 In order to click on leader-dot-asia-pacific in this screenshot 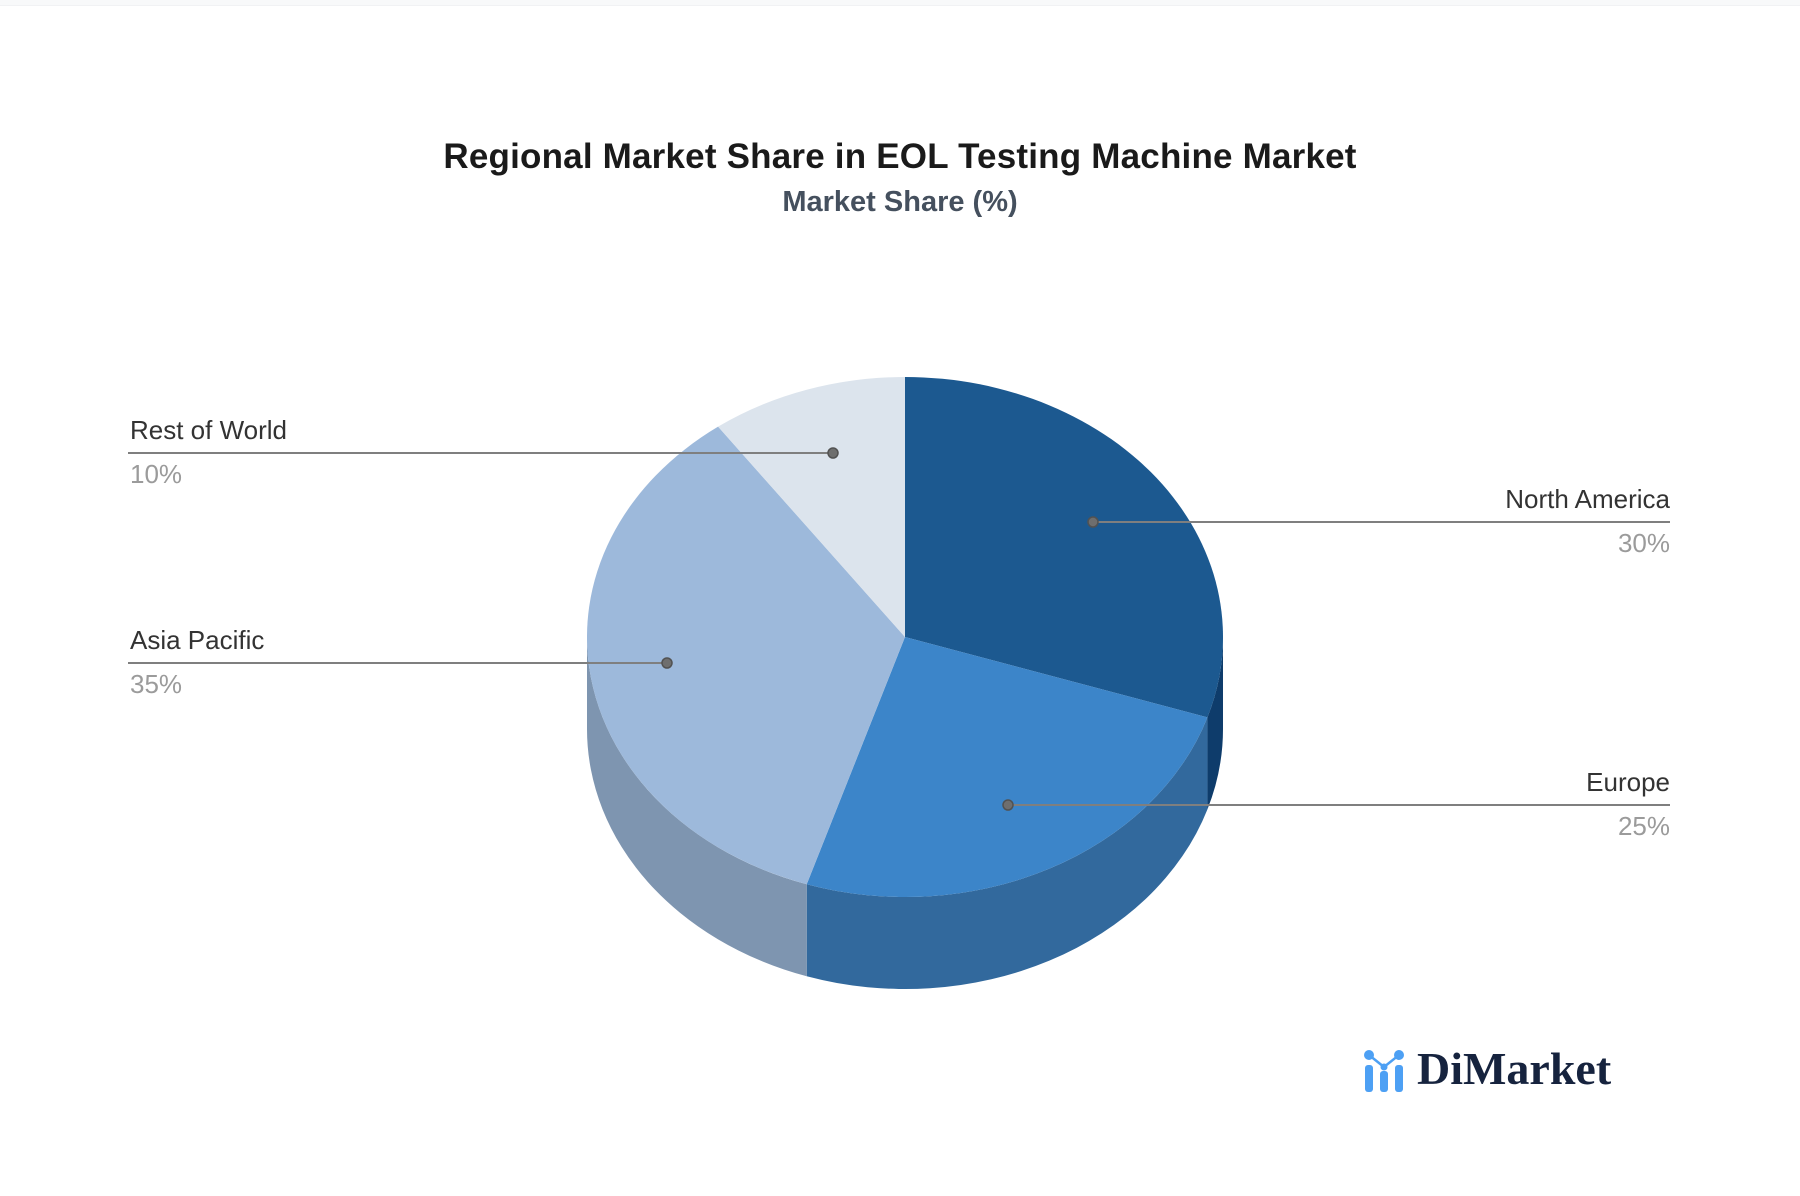, I will do `click(667, 663)`.